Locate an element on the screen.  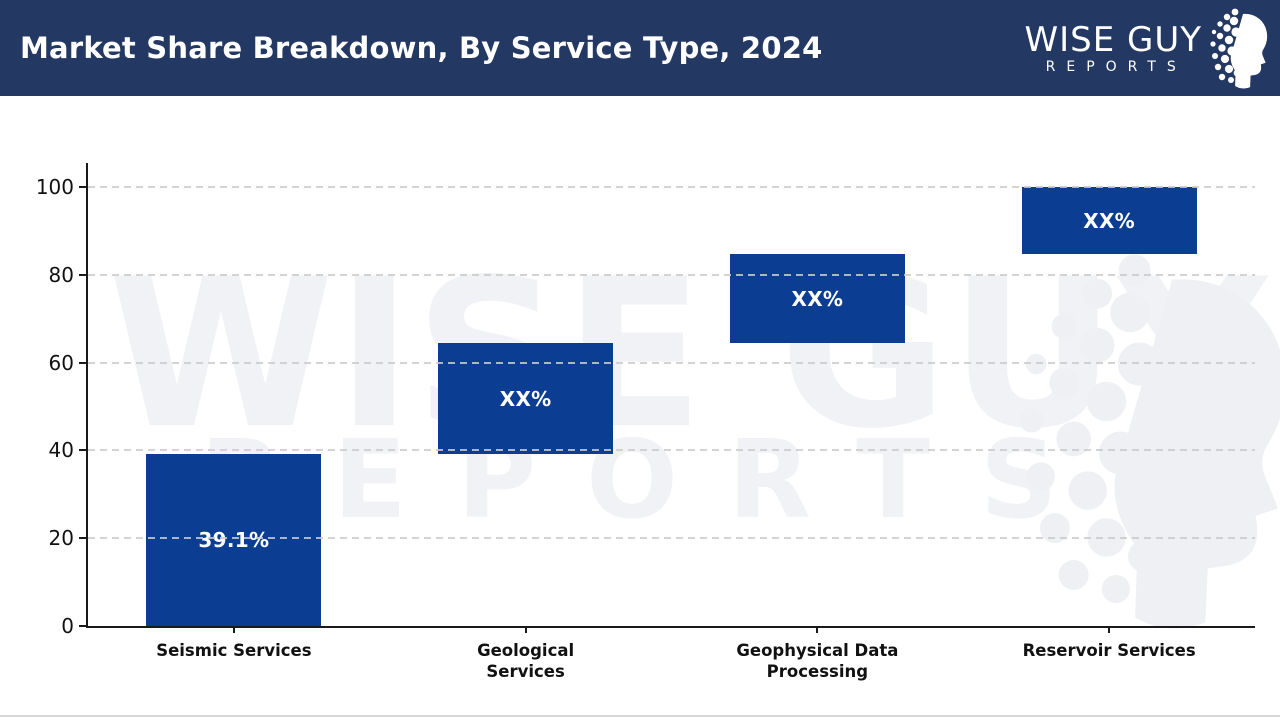
bar-geological-services: XX% is located at coordinates (526, 399).